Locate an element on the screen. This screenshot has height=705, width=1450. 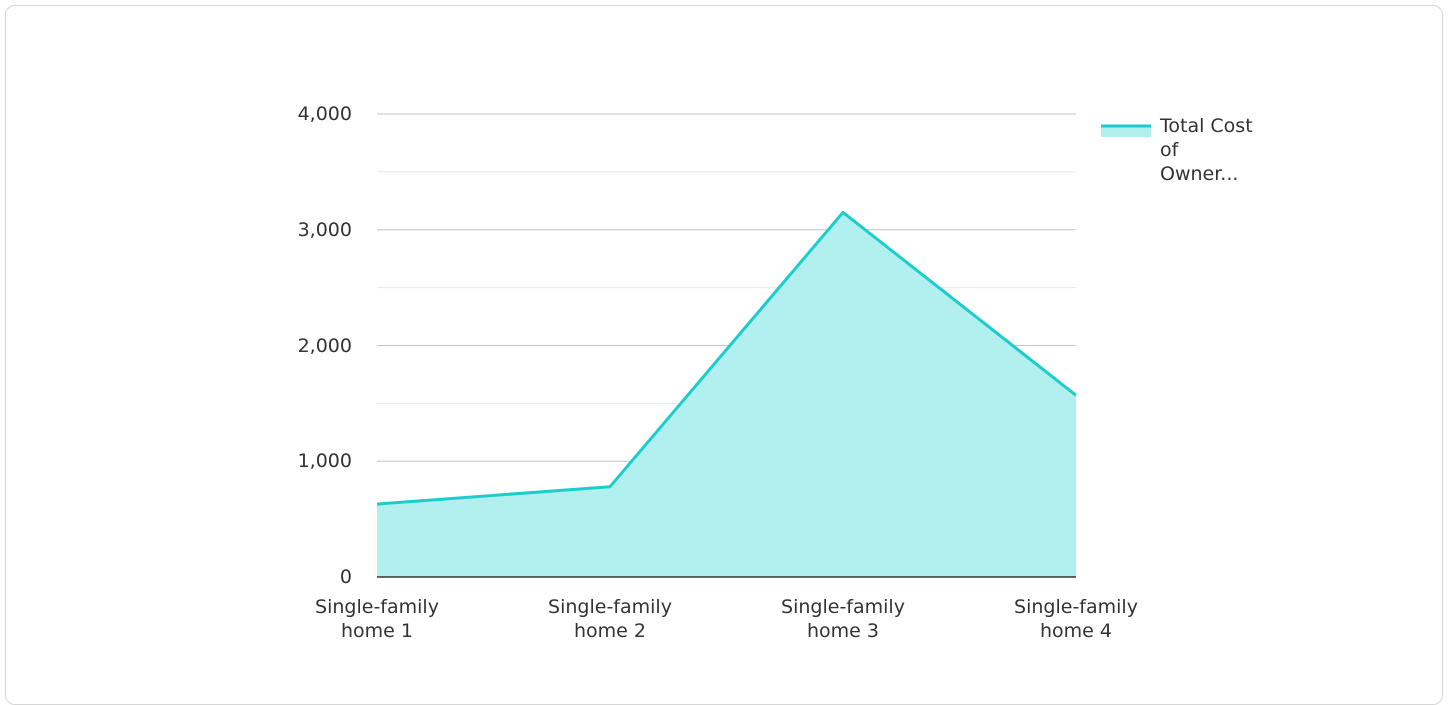
legend-swatch is located at coordinates (1126, 131).